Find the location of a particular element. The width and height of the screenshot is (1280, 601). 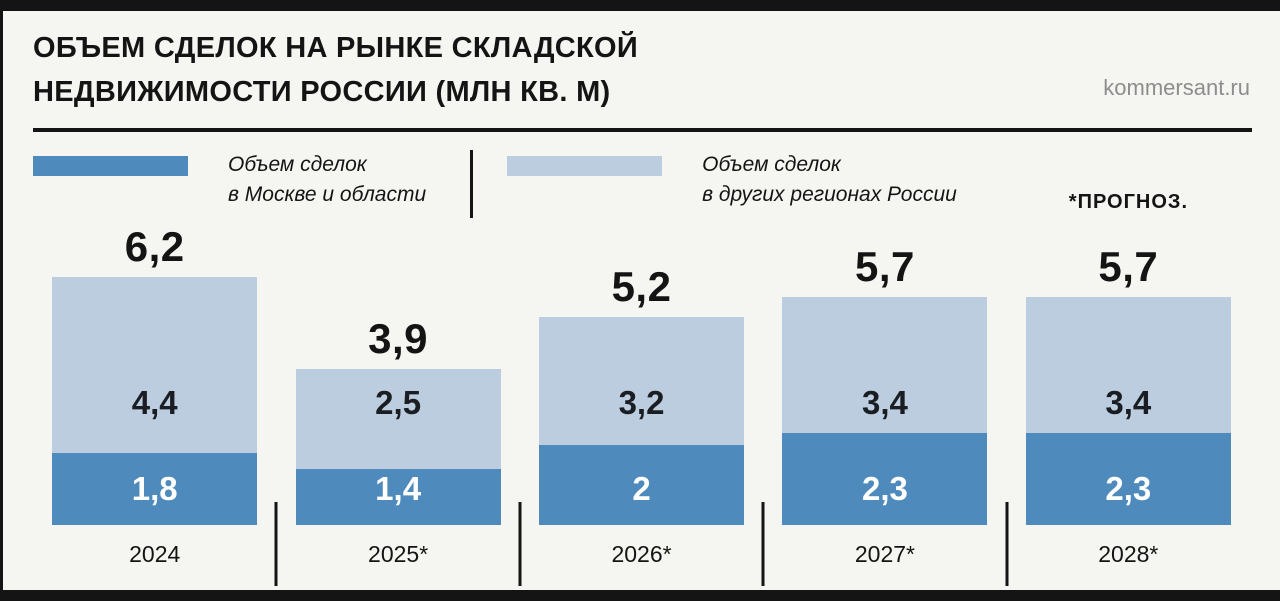

total-label: 6,2 is located at coordinates (154, 246).